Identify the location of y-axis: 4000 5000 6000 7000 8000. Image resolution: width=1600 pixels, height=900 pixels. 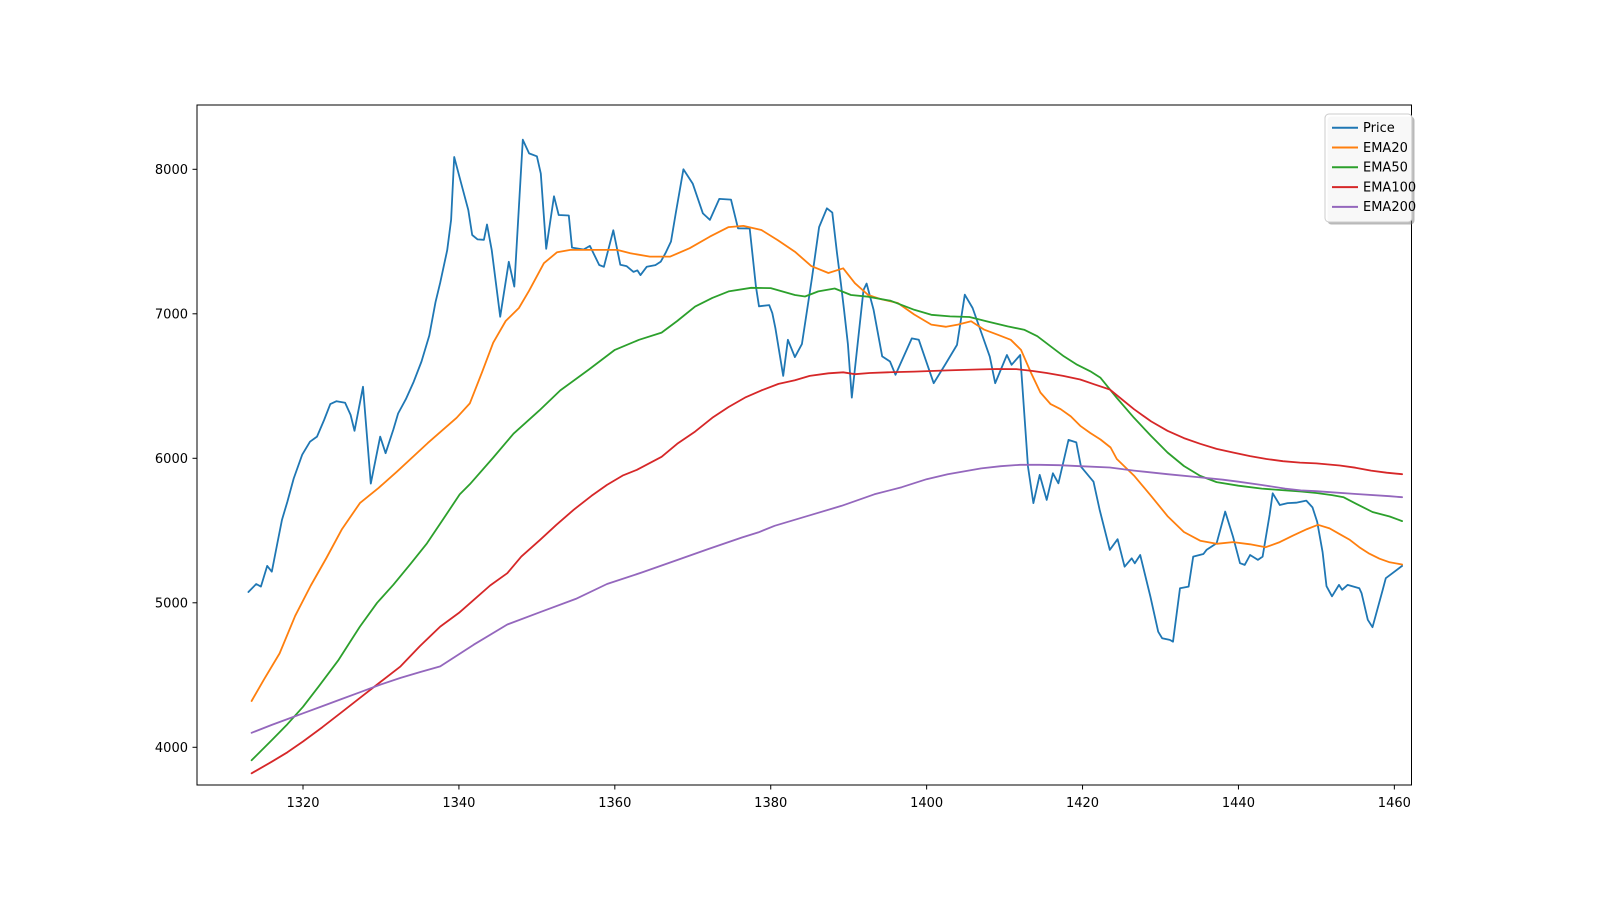
(176, 459).